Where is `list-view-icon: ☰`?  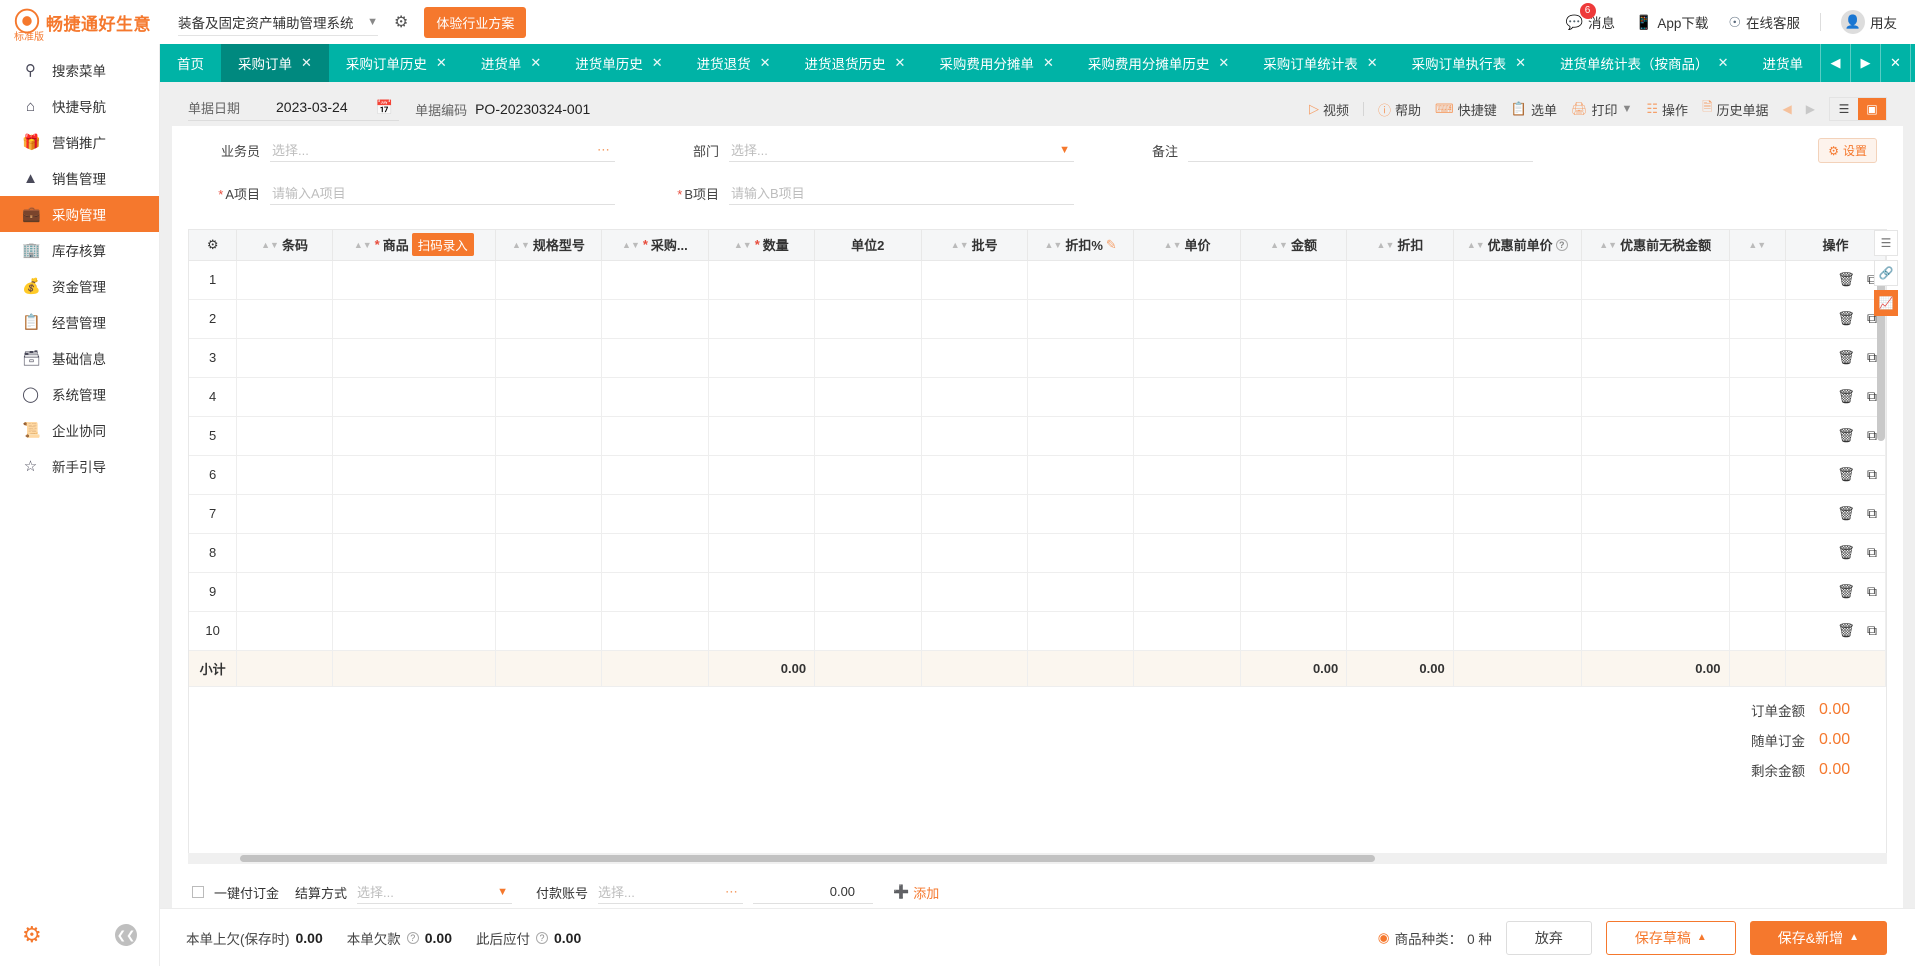 list-view-icon: ☰ is located at coordinates (1844, 109).